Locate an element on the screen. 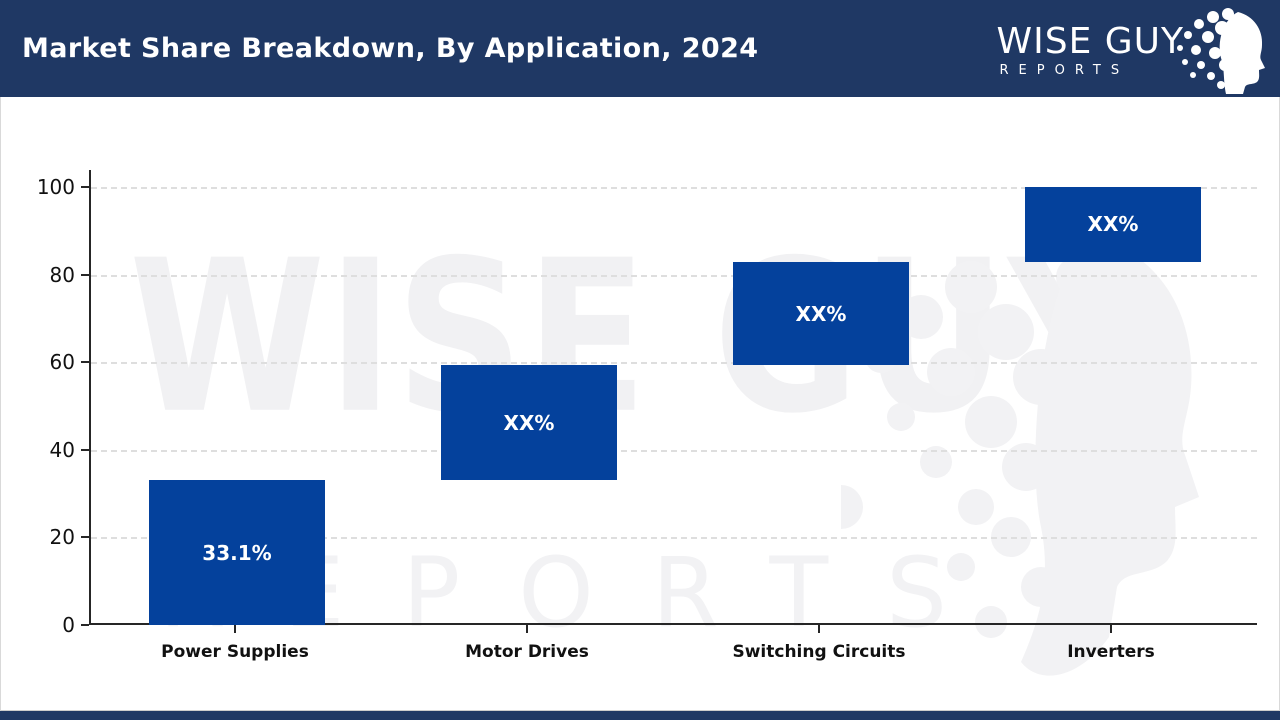  bar-power-supplies: 33.1% is located at coordinates (237, 552).